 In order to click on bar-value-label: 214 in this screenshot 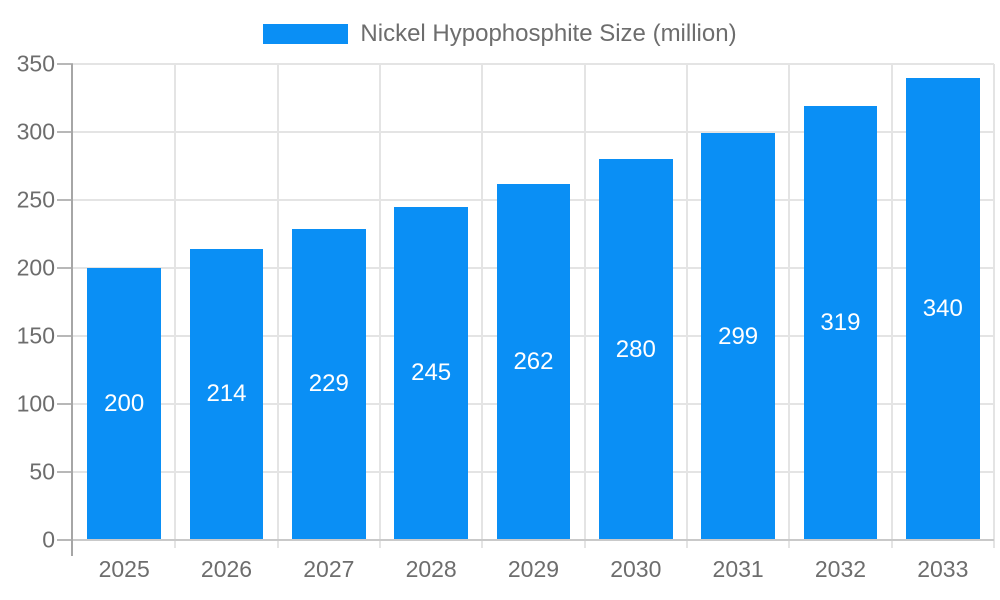, I will do `click(226, 394)`.